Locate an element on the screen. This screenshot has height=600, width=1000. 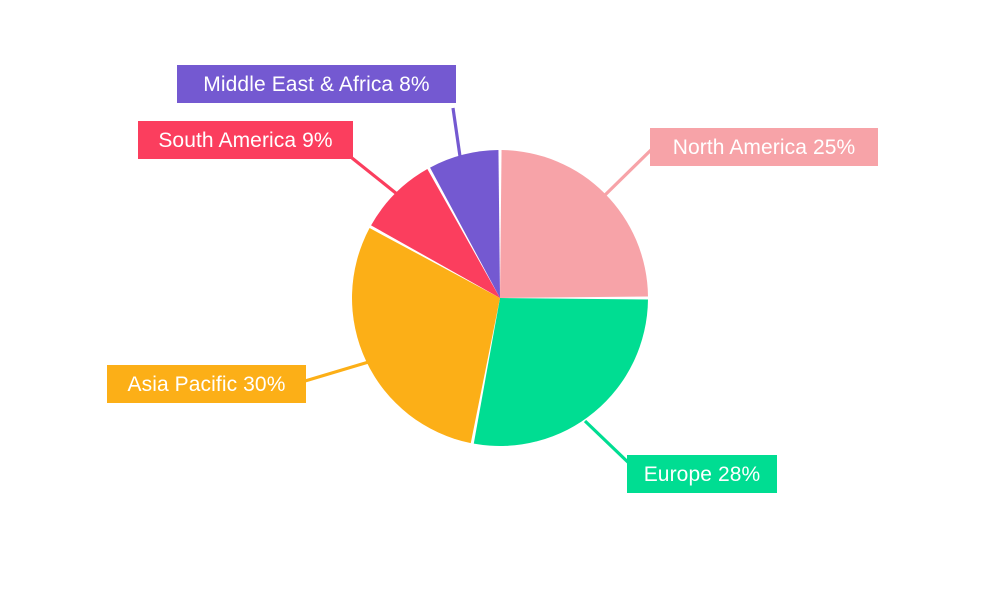
pie-label-europe: Europe 28% is located at coordinates (702, 474).